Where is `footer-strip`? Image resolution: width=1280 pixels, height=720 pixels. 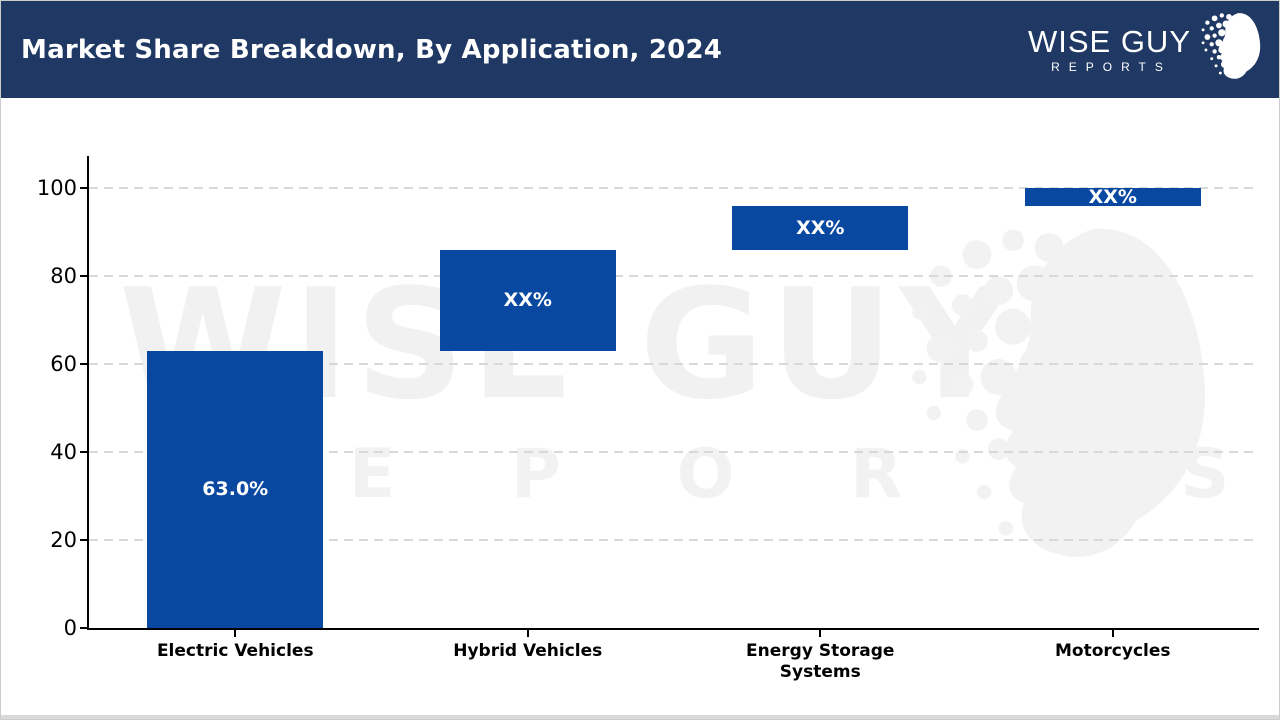
footer-strip is located at coordinates (640, 717).